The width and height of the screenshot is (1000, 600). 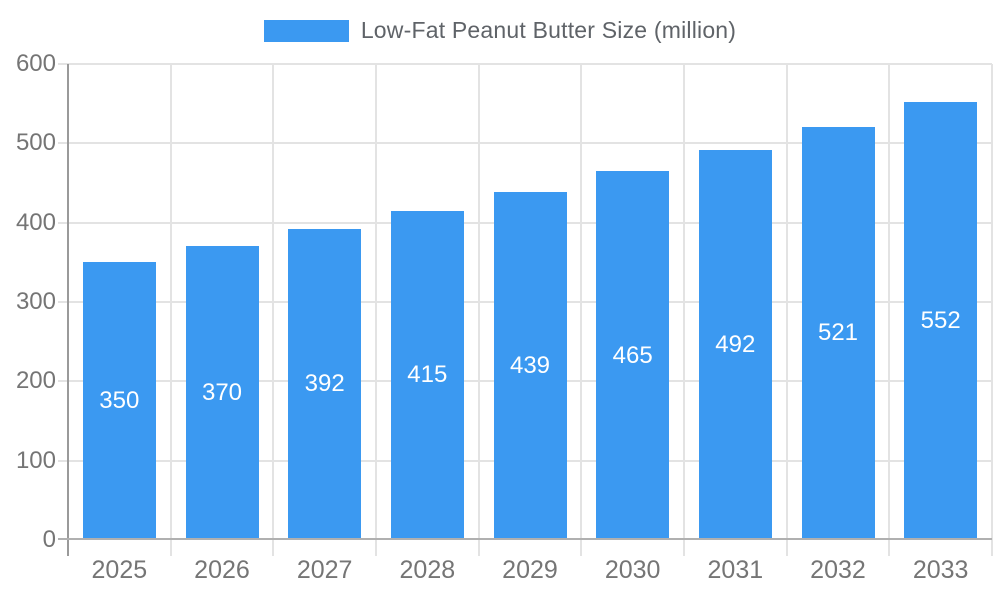 I want to click on legend-label: Low-Fat Peanut Butter Size (million), so click(x=548, y=30).